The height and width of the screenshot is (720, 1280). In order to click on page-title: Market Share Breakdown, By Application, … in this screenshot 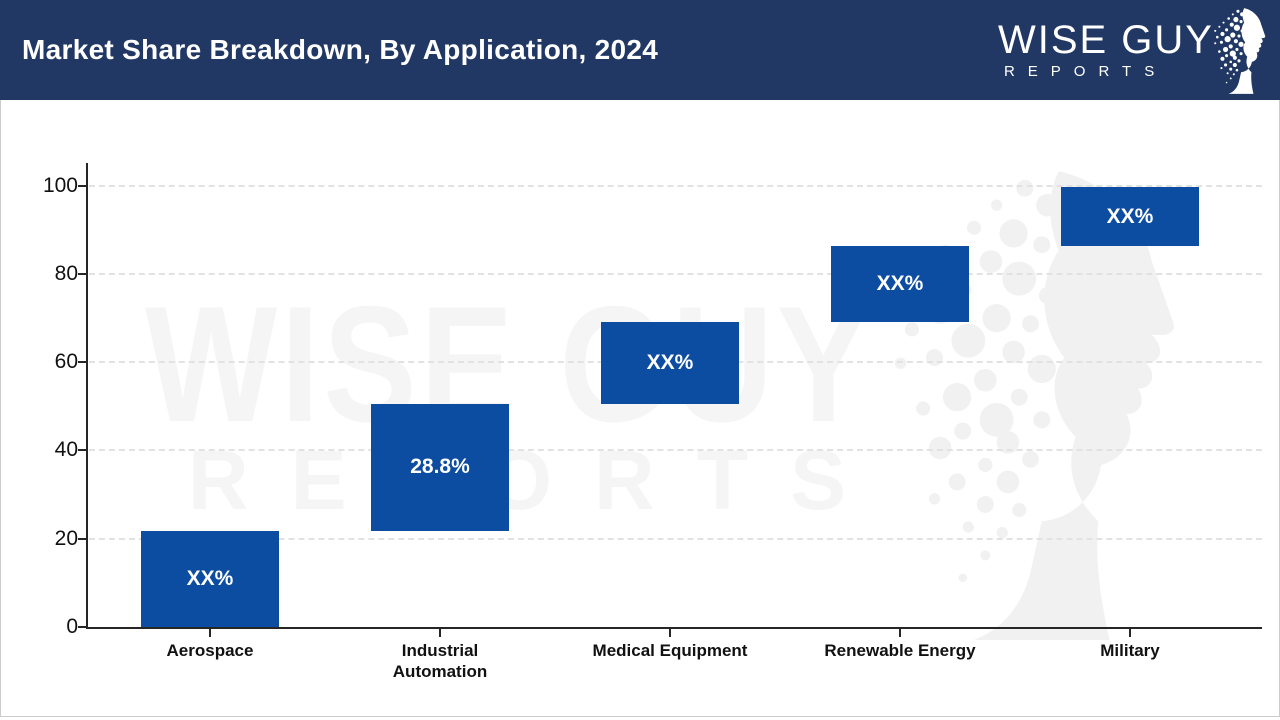, I will do `click(340, 49)`.